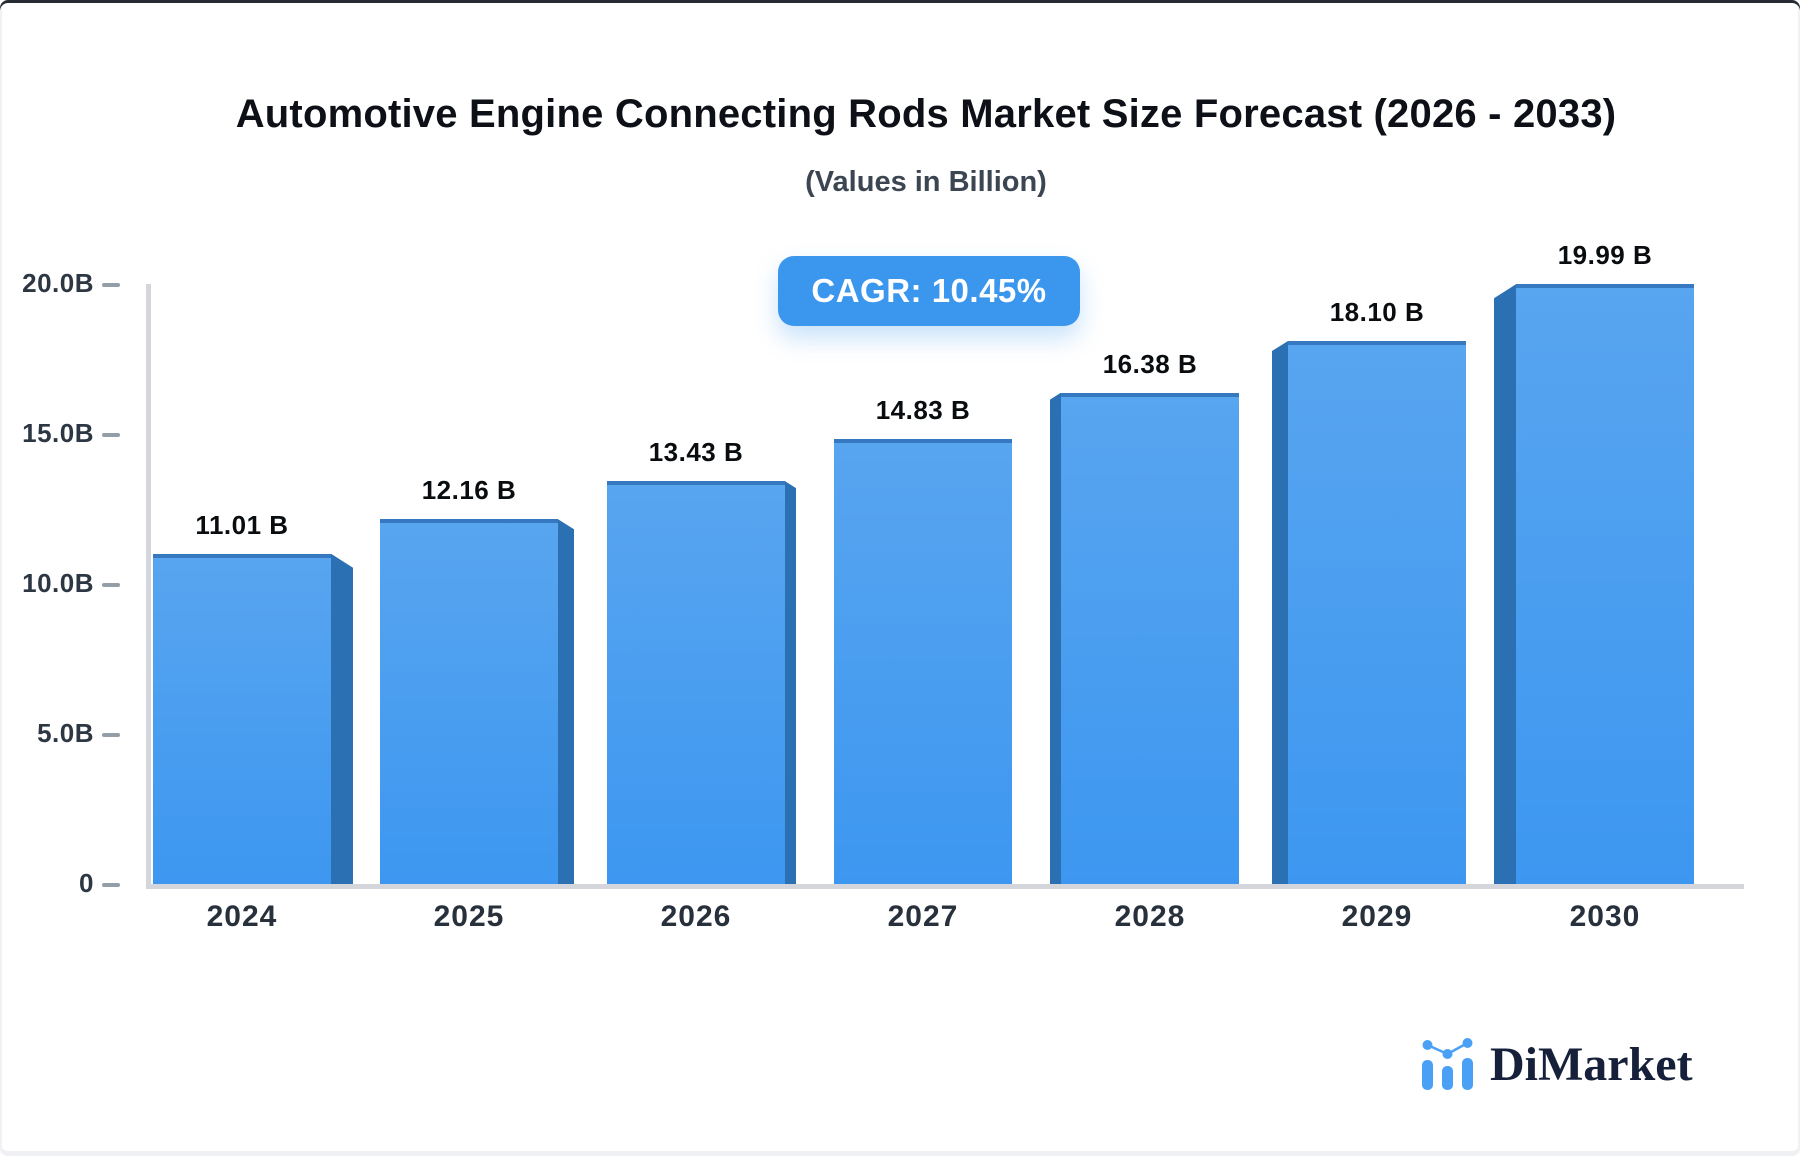 The image size is (1800, 1156). What do you see at coordinates (696, 452) in the screenshot?
I see `bar-value-label: 13.43 B` at bounding box center [696, 452].